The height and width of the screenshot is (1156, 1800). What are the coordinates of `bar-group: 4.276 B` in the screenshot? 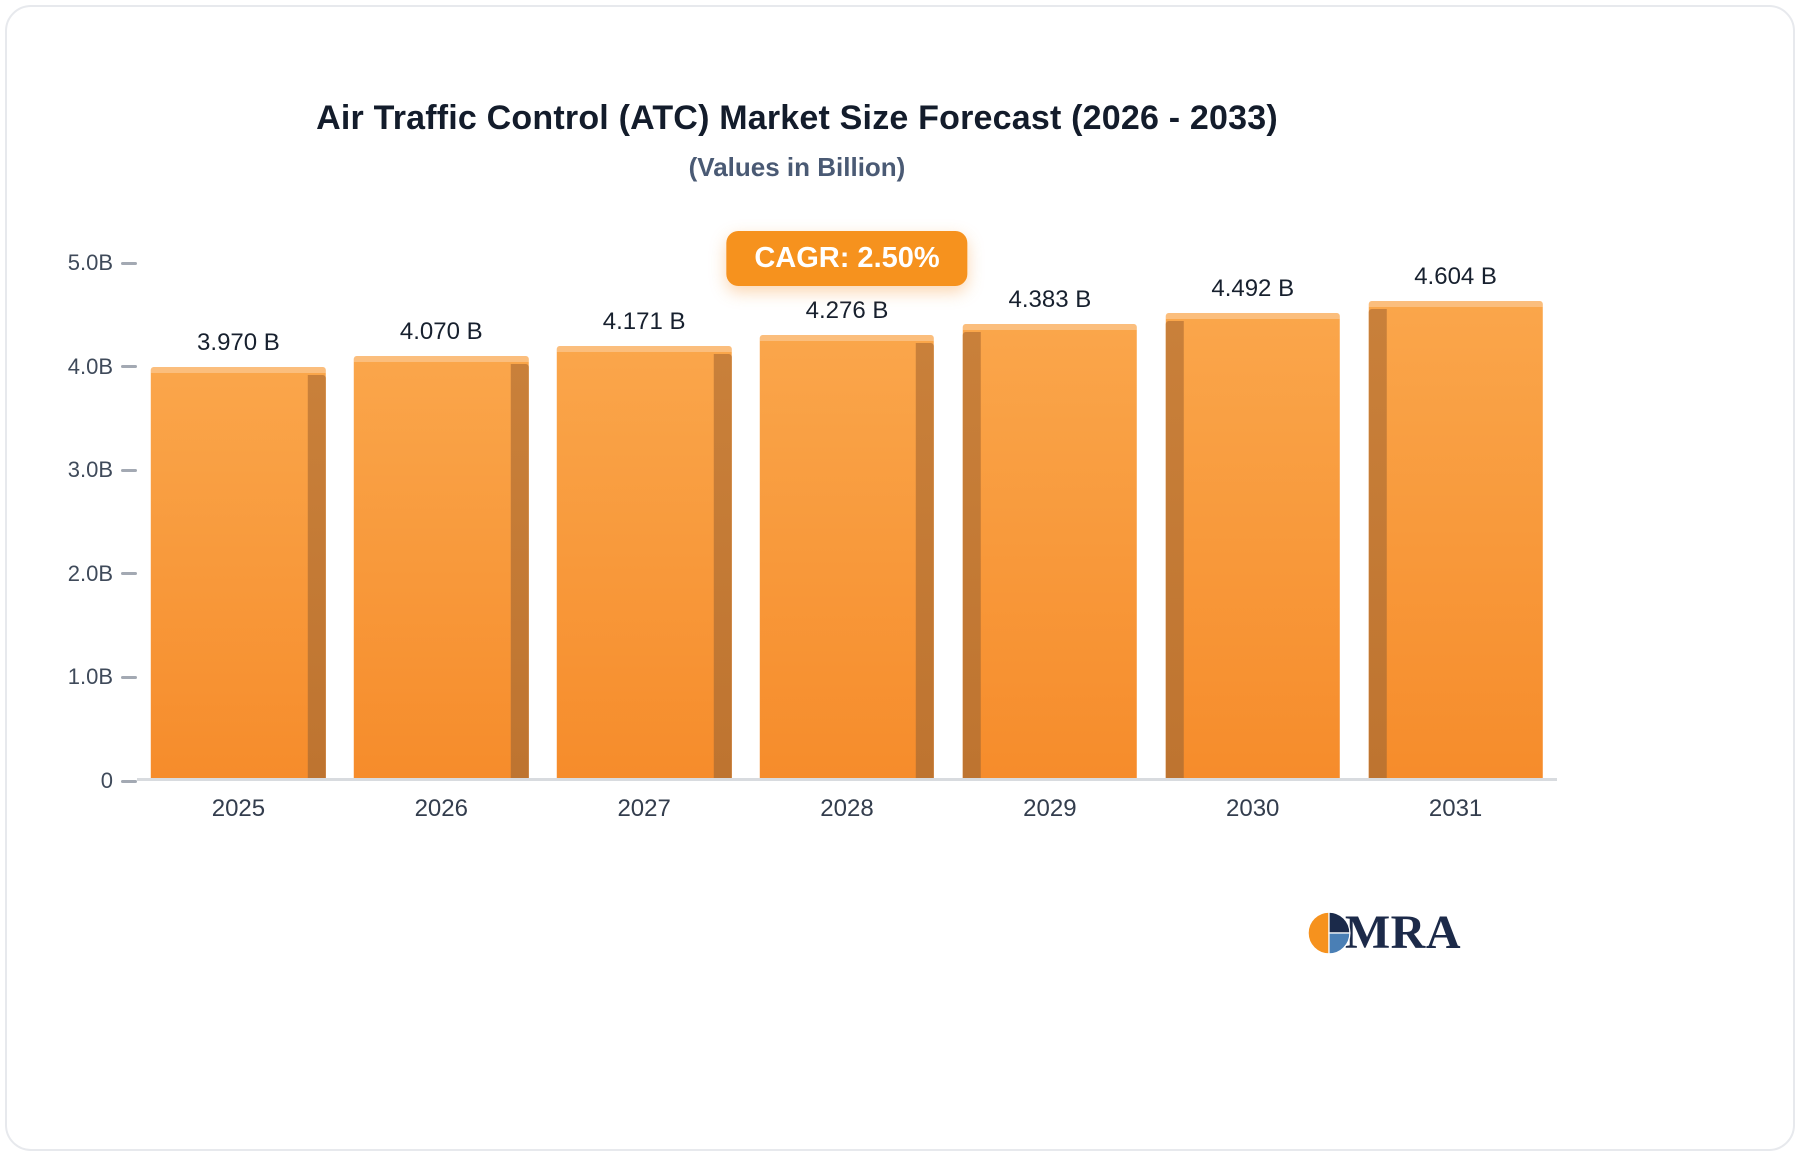 It's located at (847, 519).